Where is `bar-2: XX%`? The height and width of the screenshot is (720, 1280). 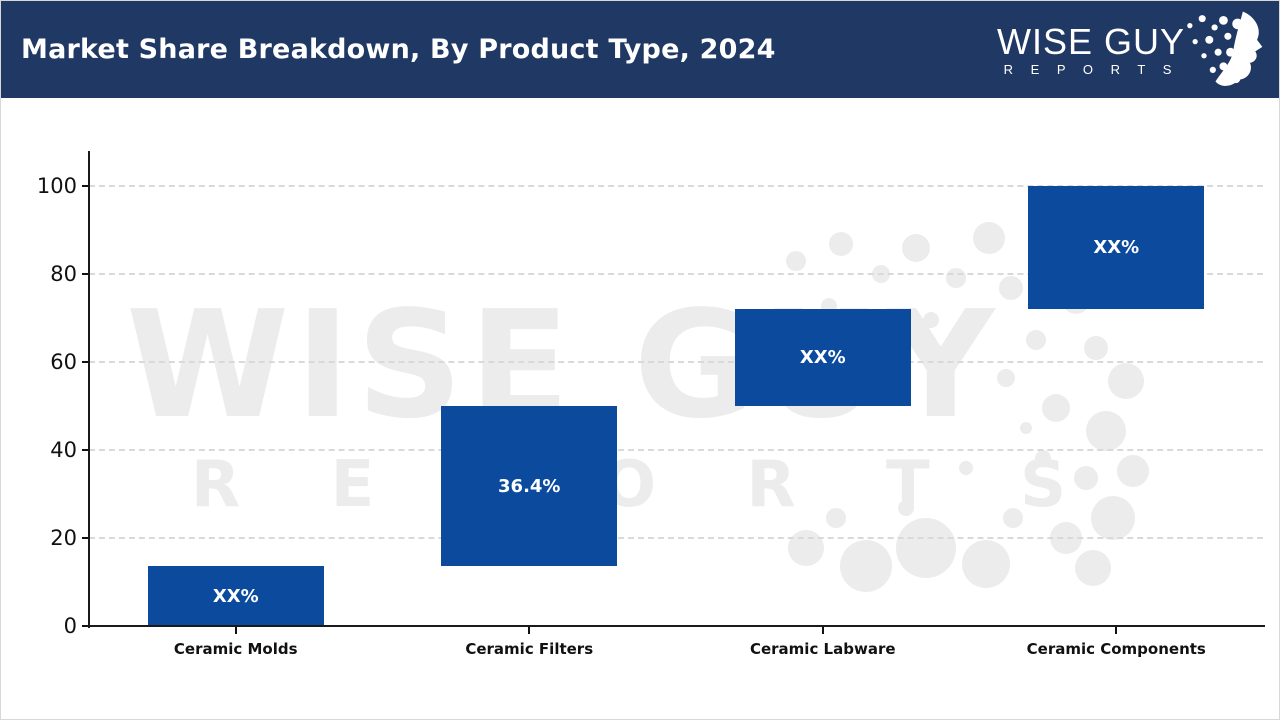
bar-2: XX% is located at coordinates (822, 358).